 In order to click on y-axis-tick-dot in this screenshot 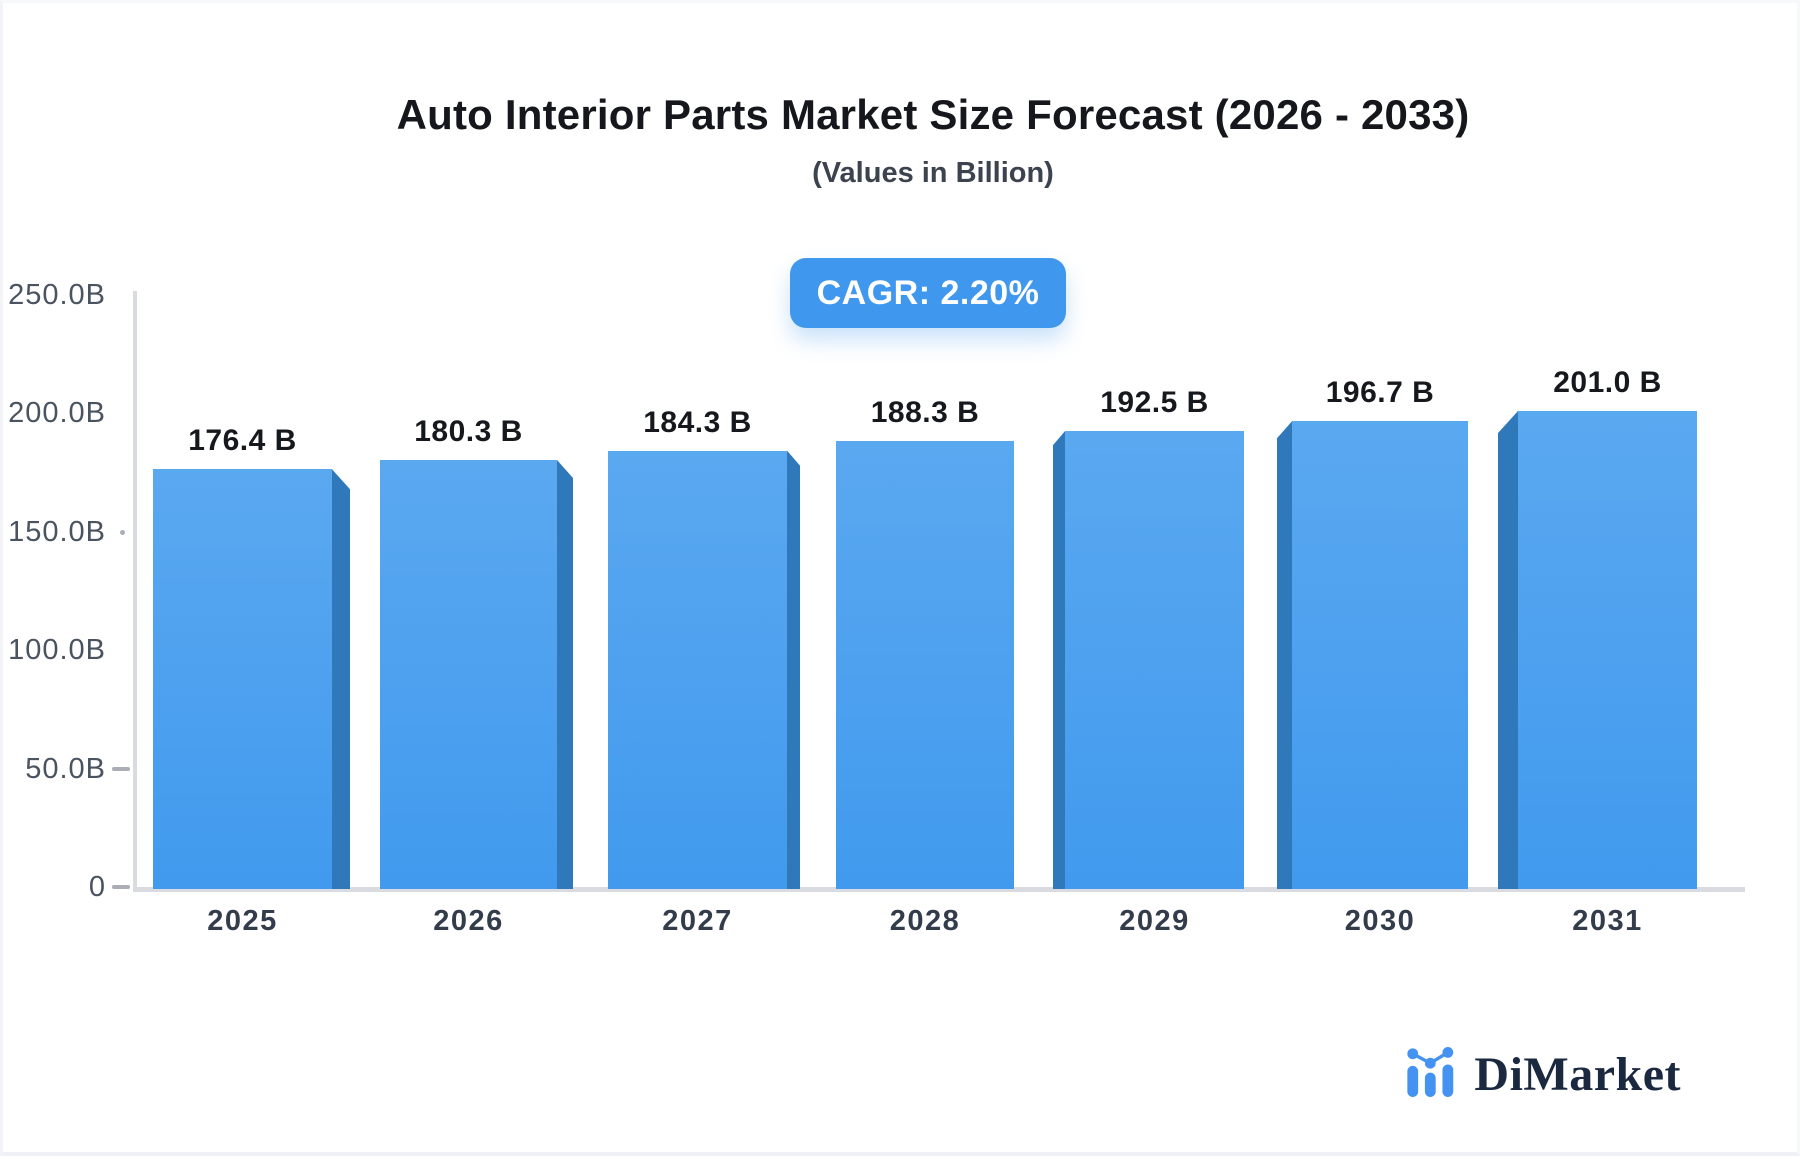, I will do `click(122, 532)`.